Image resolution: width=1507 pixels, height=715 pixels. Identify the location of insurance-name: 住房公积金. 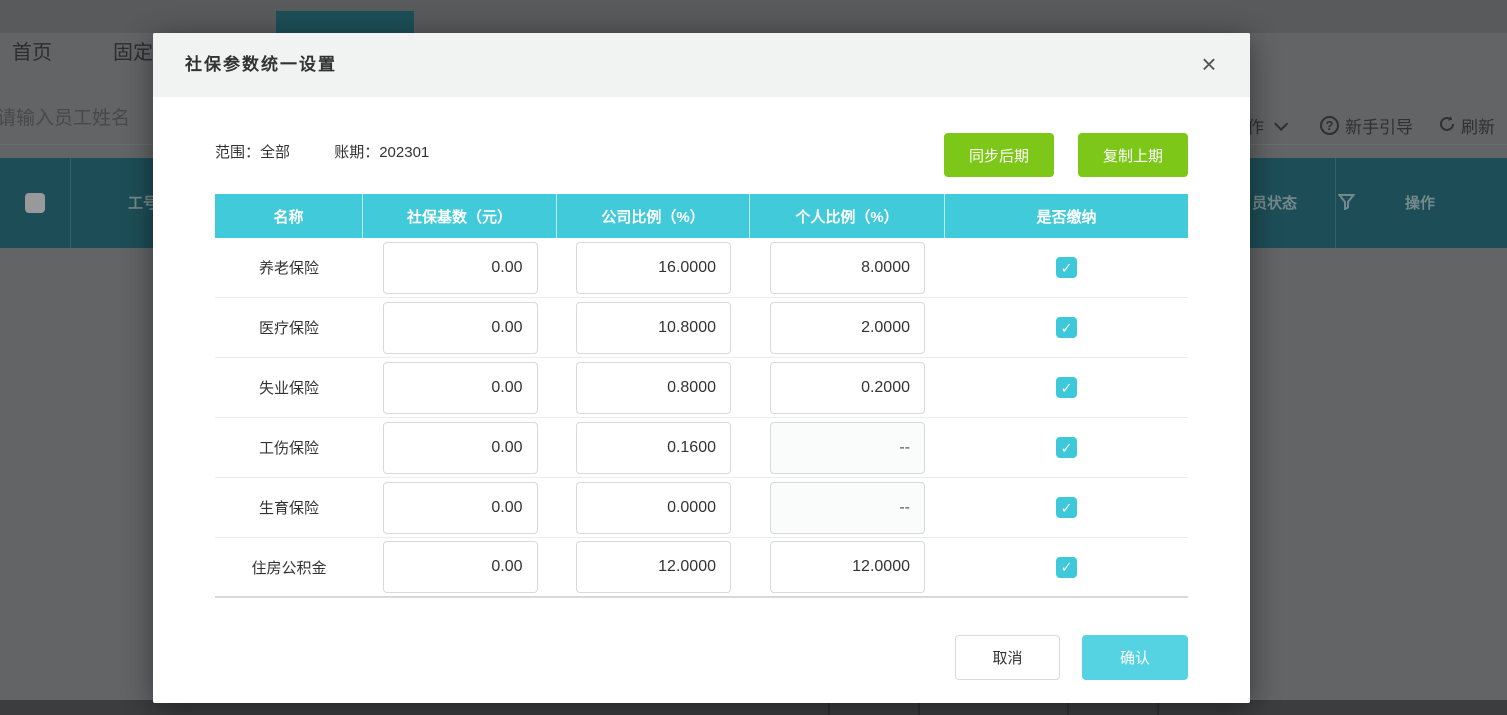
(289, 568).